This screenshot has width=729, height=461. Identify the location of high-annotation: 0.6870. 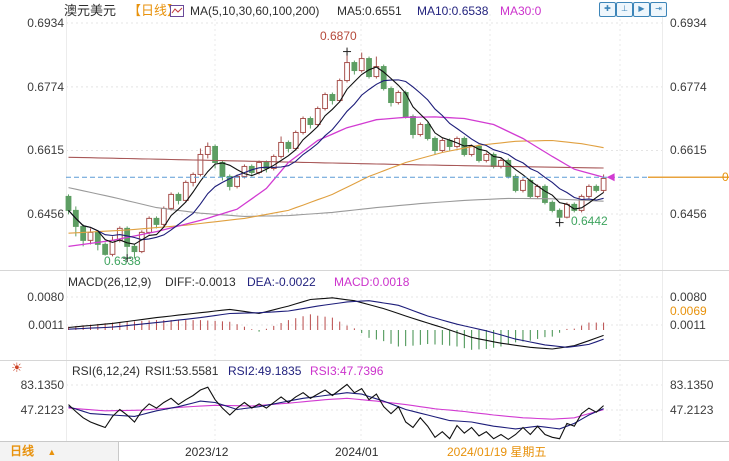
(338, 36).